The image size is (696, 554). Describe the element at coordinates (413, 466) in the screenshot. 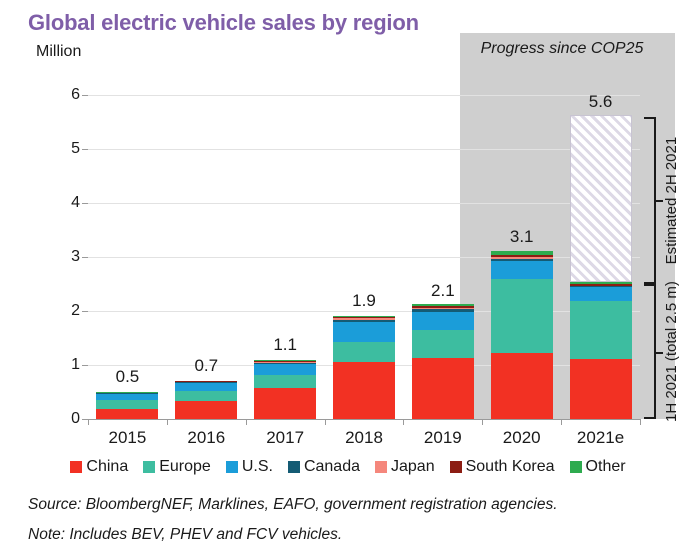

I see `legend-label: Japan` at that location.